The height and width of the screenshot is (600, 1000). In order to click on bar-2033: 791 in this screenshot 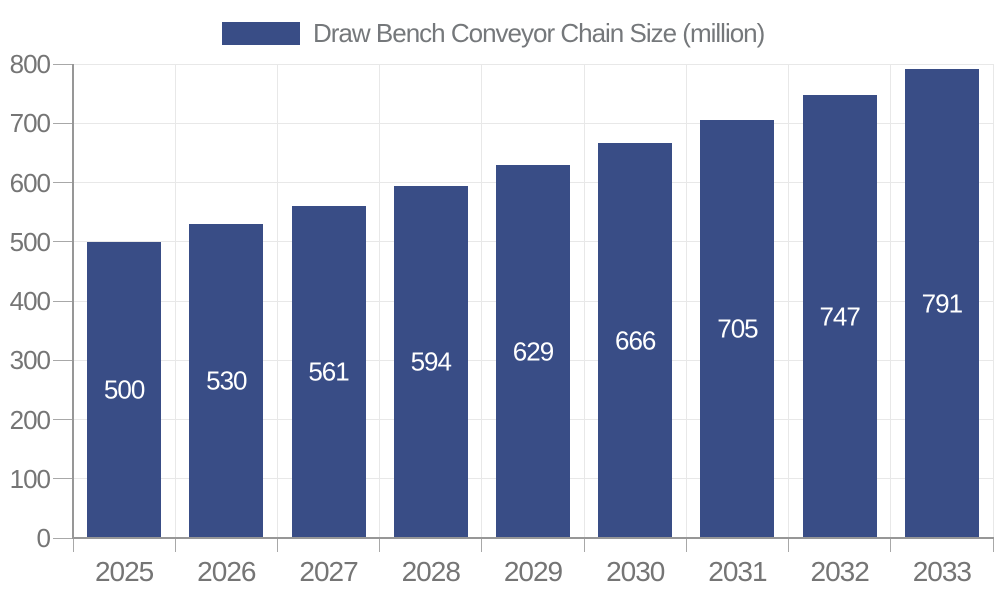, I will do `click(941, 303)`.